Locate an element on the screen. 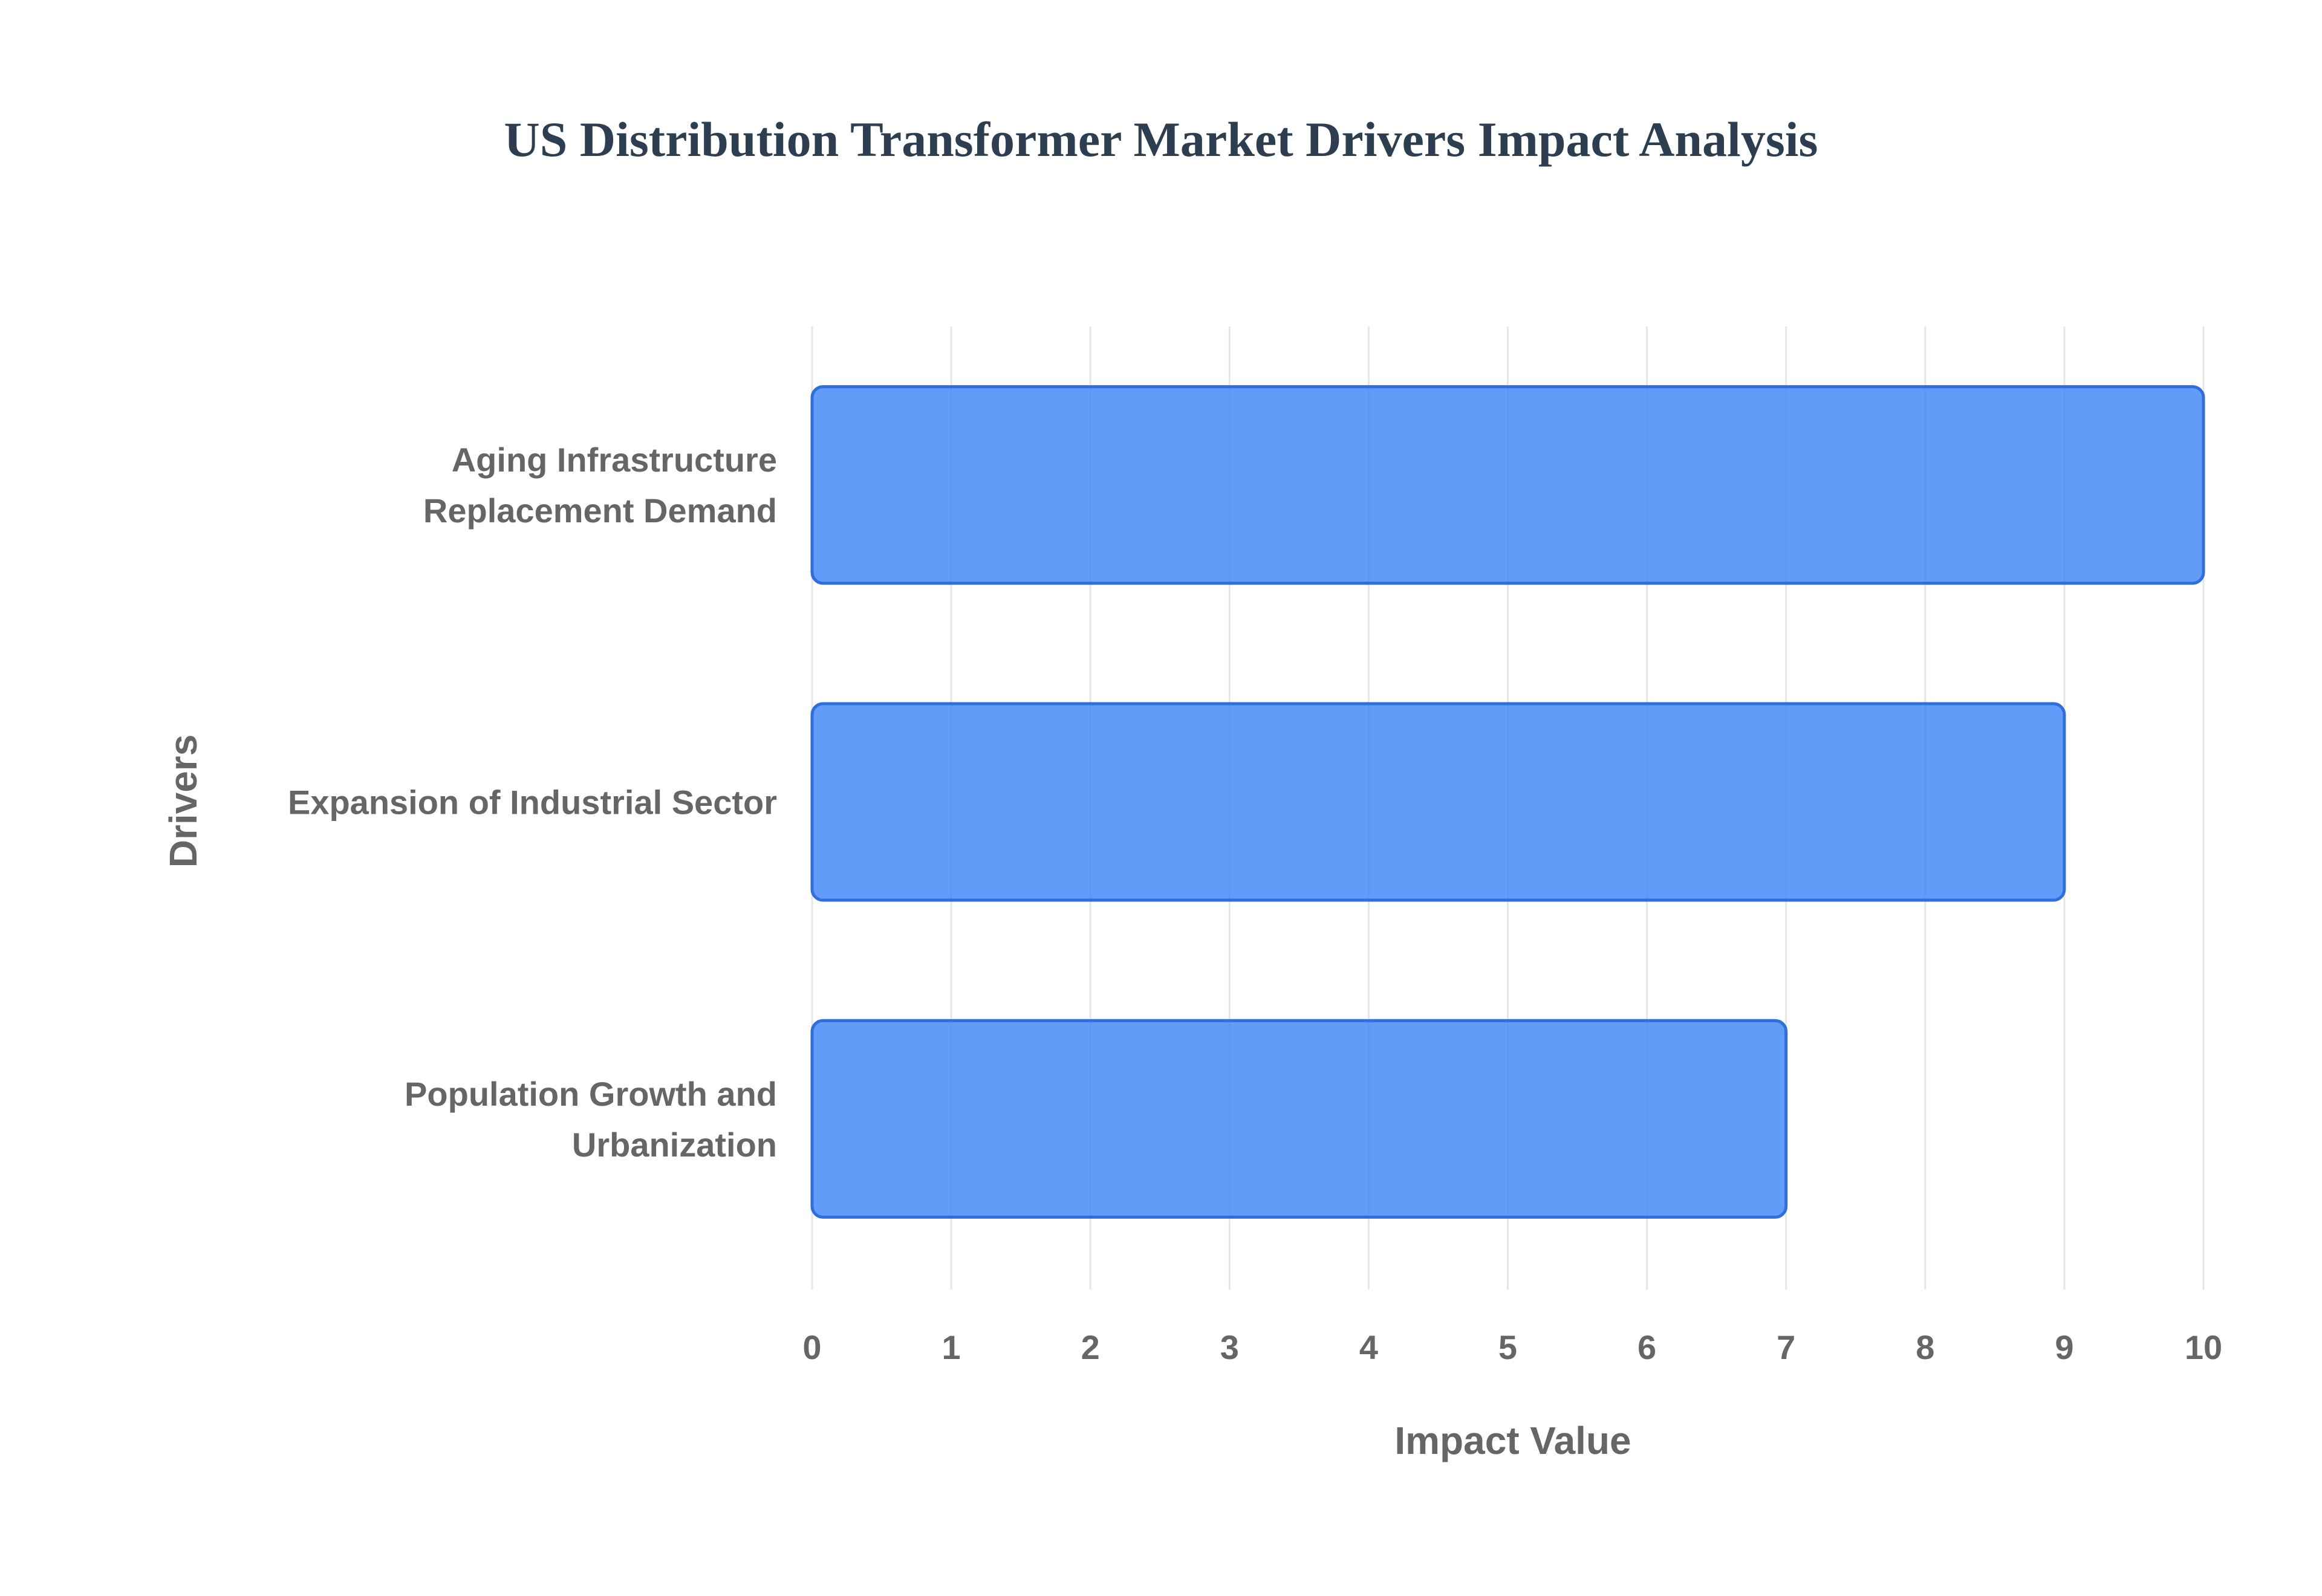 Image resolution: width=2322 pixels, height=1596 pixels. y-tick-label: Aging Infrastructure is located at coordinates (614, 460).